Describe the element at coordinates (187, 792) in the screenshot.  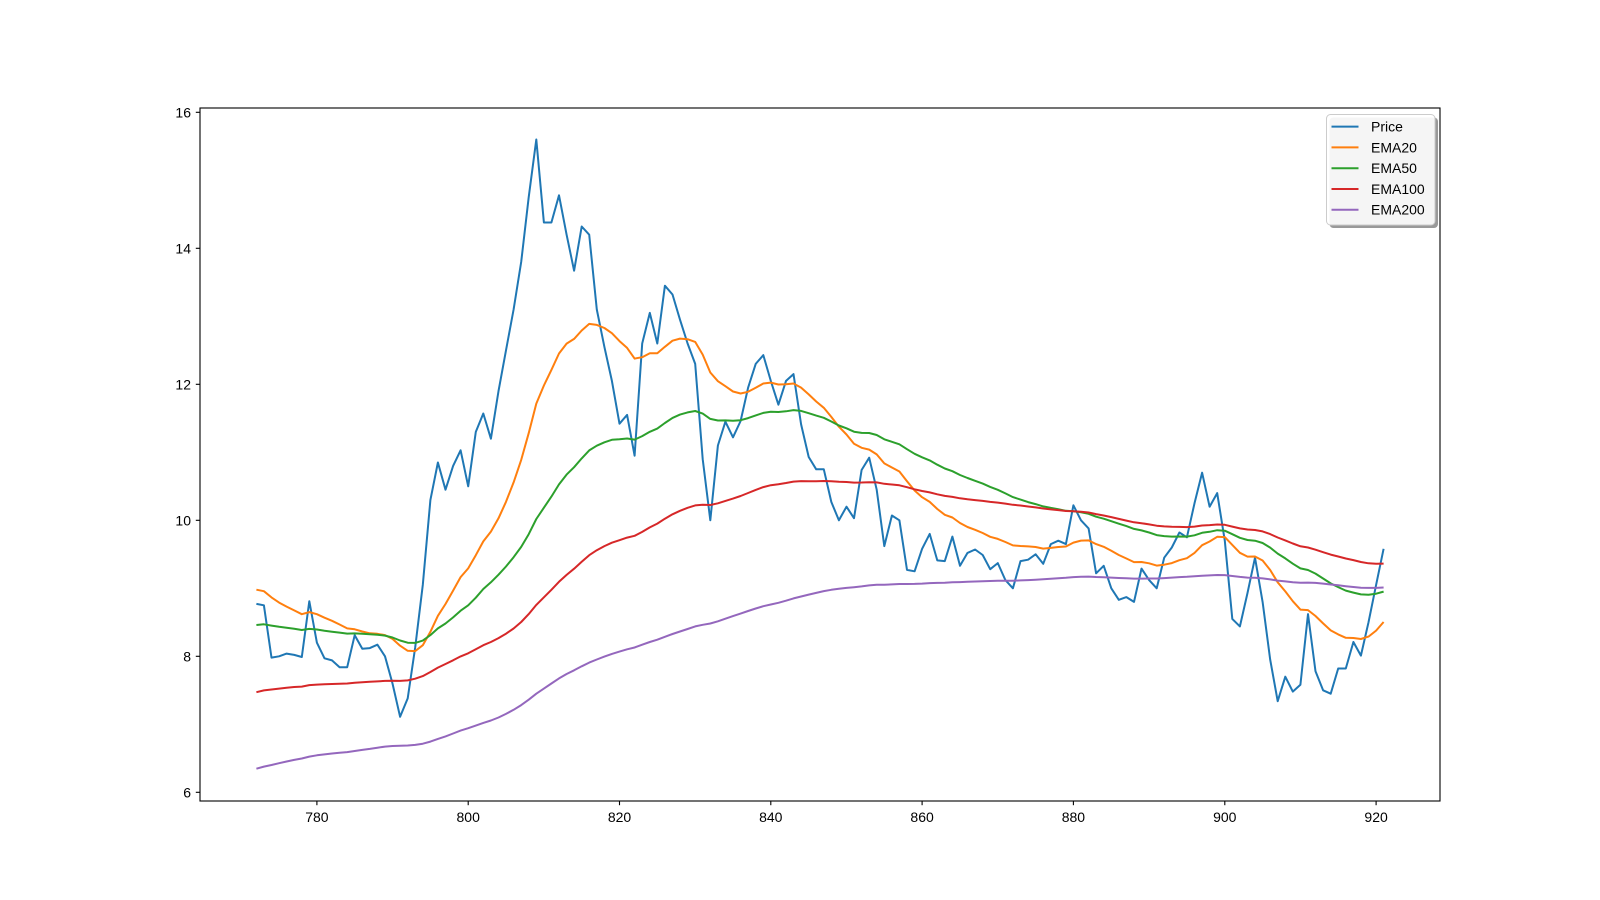
I see `svg-text: 6` at that location.